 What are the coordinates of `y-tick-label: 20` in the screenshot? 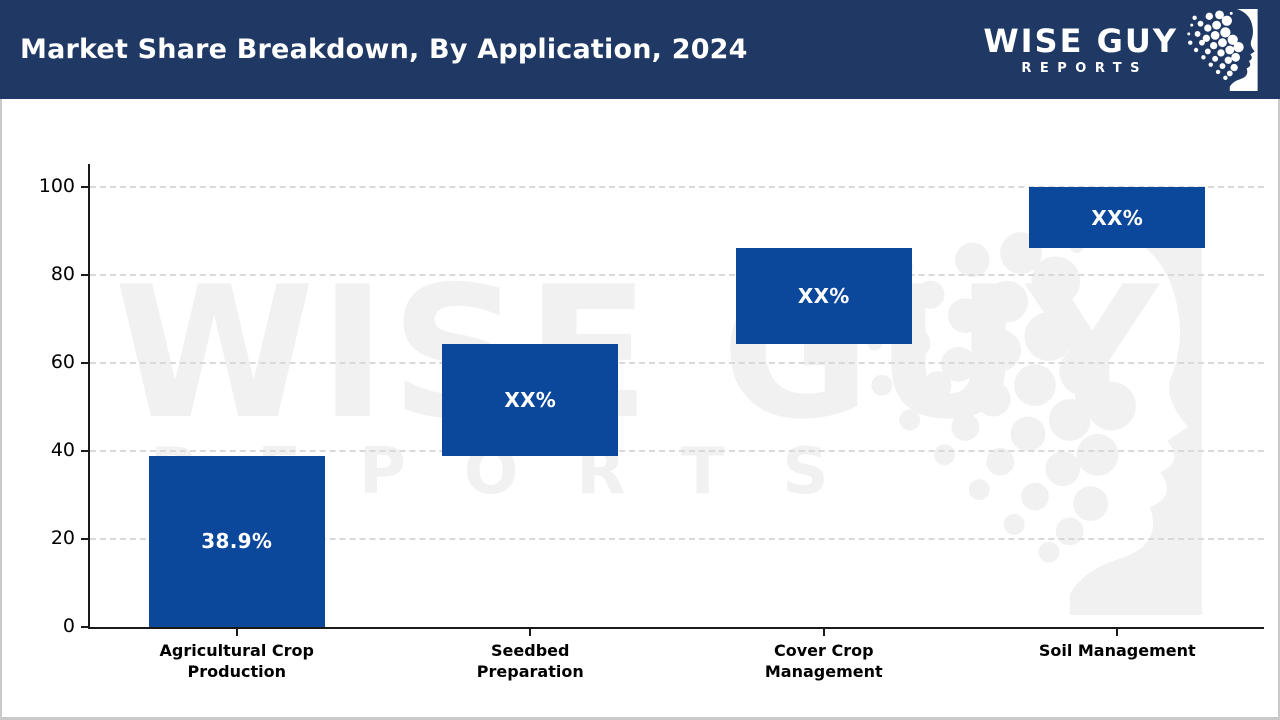 It's located at (62, 538).